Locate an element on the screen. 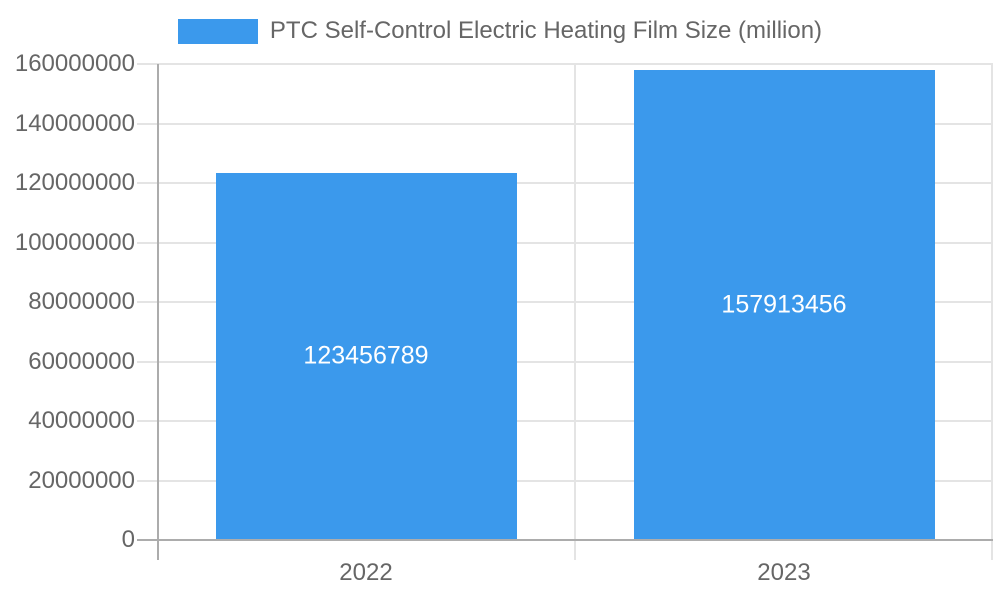 The height and width of the screenshot is (600, 1000). y-tick-label: 20000000 is located at coordinates (81, 480).